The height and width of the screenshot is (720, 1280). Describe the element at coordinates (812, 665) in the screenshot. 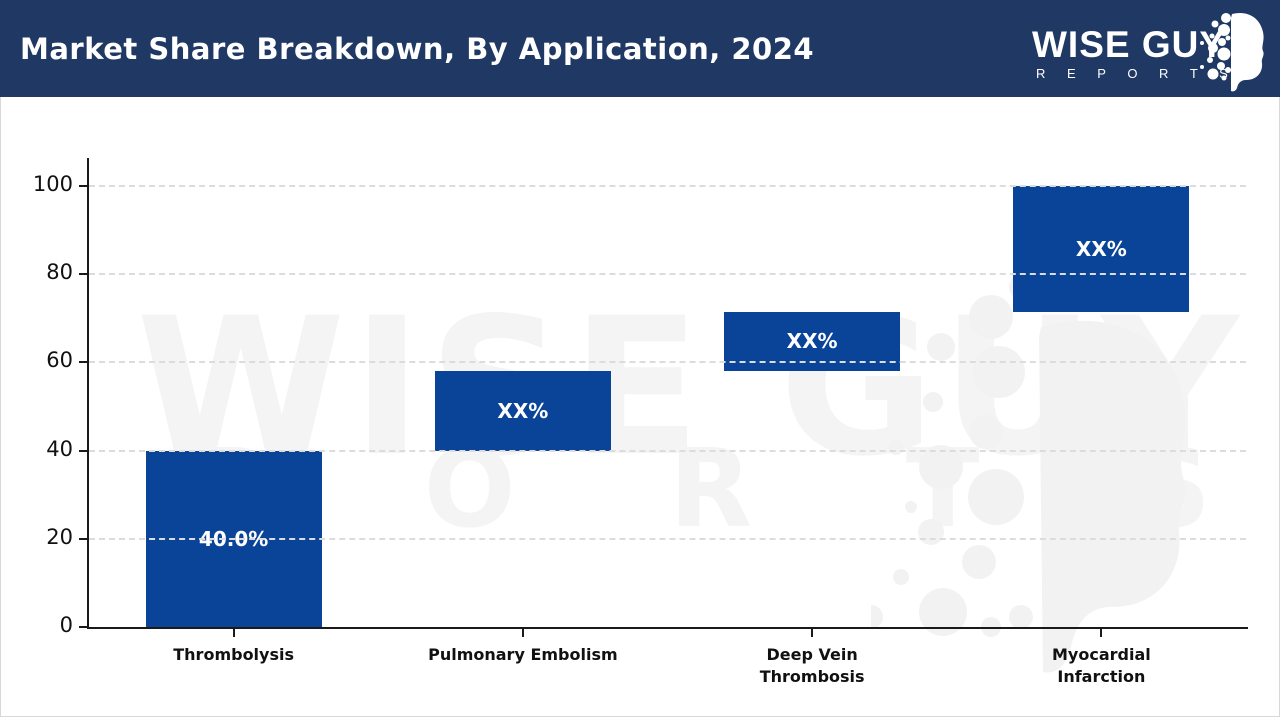

I see `x-tick-label: Deep Vein Thrombosis` at that location.